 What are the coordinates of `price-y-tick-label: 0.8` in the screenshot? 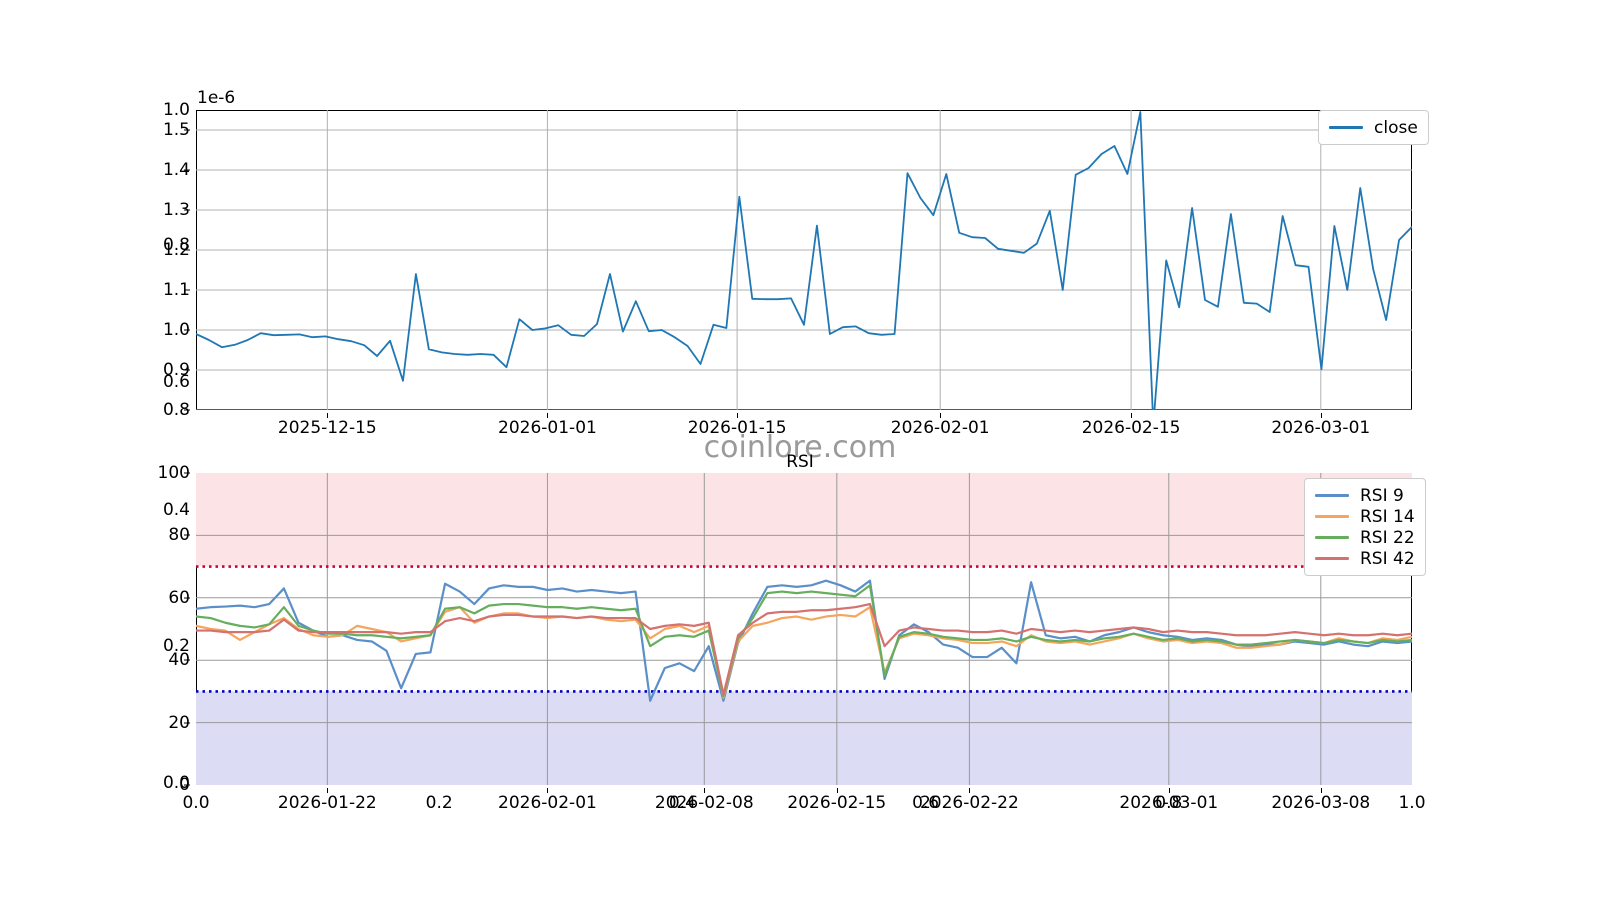 It's located at (176, 410).